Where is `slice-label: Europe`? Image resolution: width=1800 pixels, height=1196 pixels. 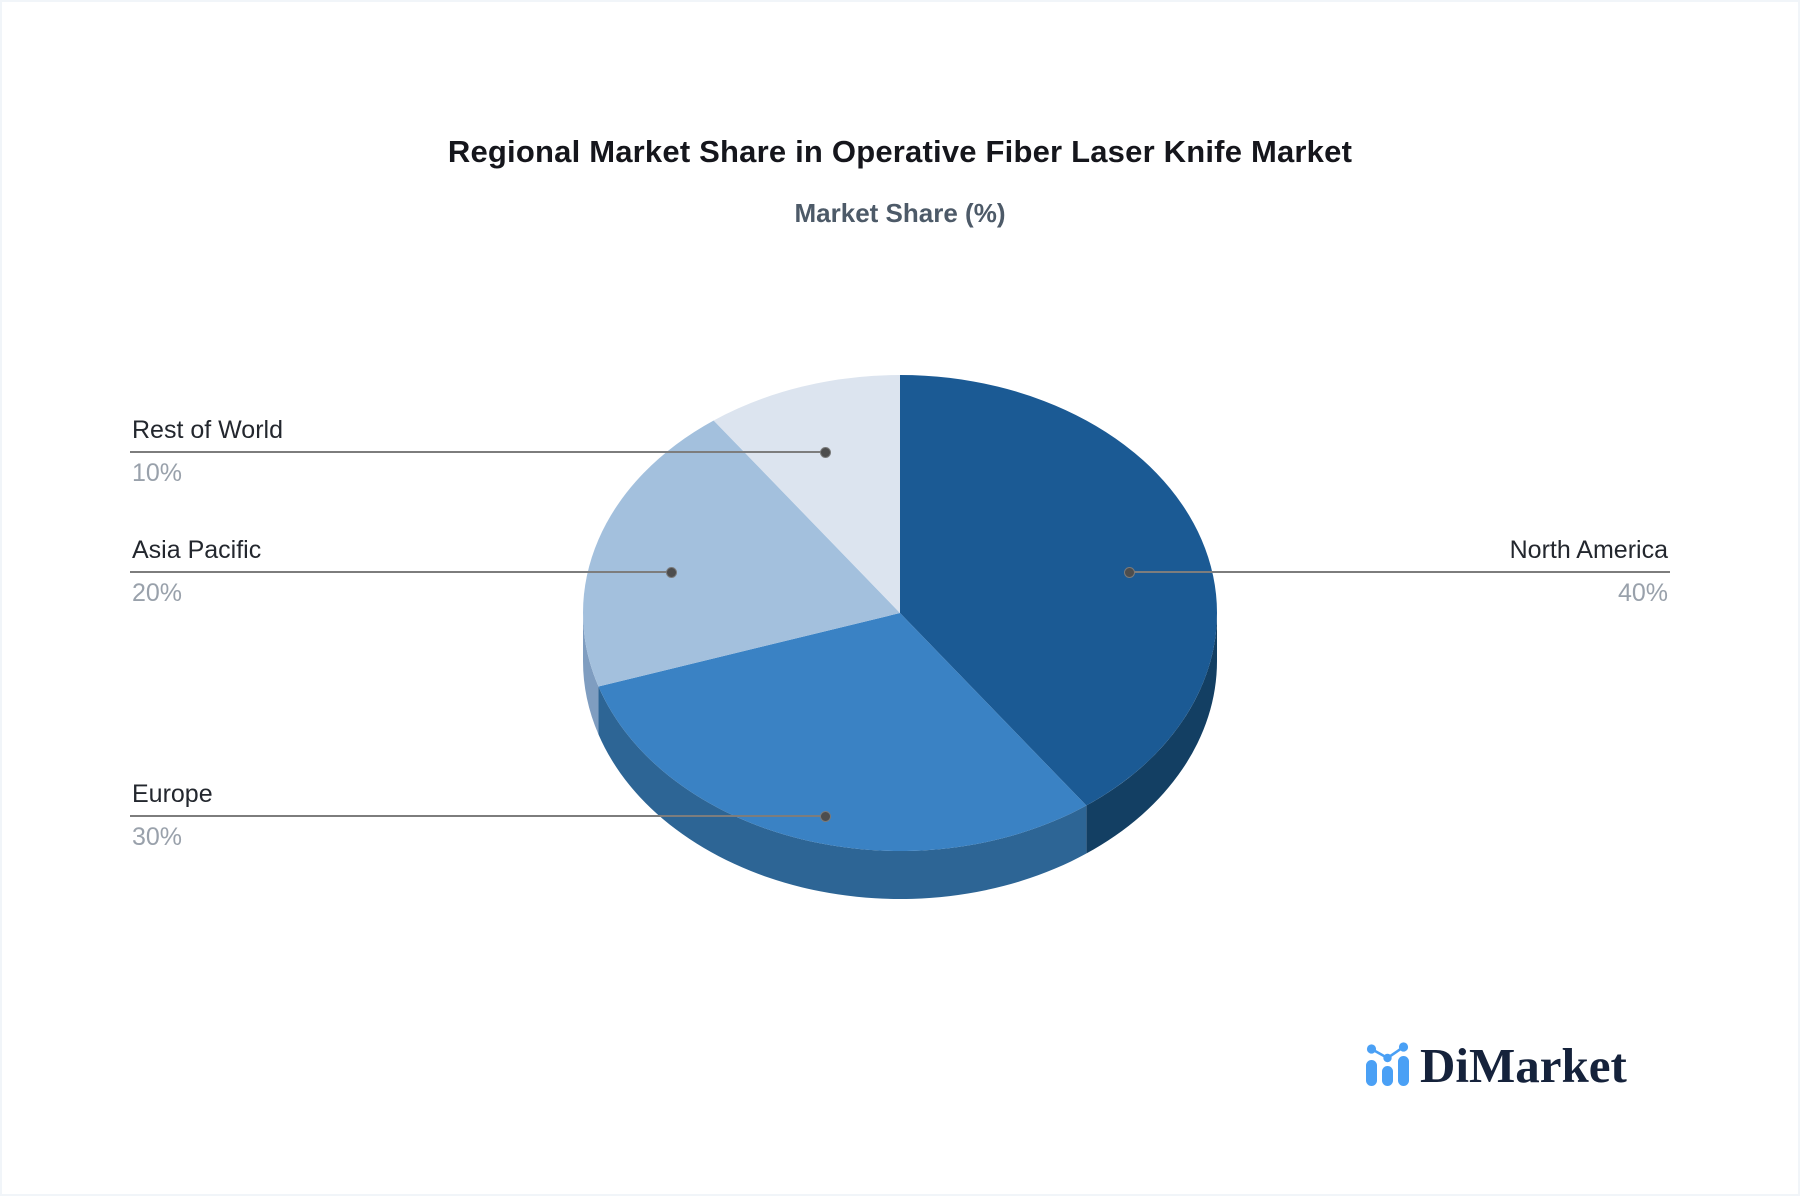 slice-label: Europe is located at coordinates (172, 794).